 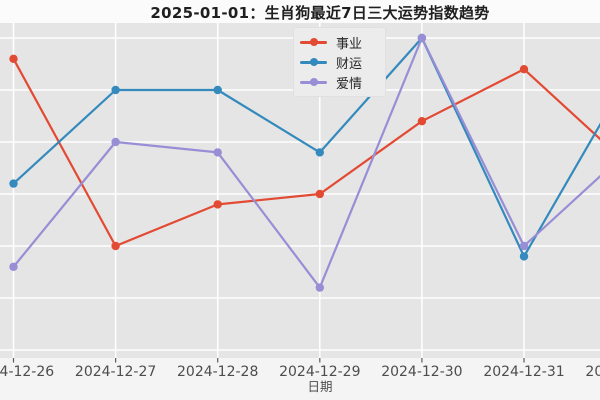 What do you see at coordinates (421, 372) in the screenshot?
I see `x-tick-label: 2024-12-30` at bounding box center [421, 372].